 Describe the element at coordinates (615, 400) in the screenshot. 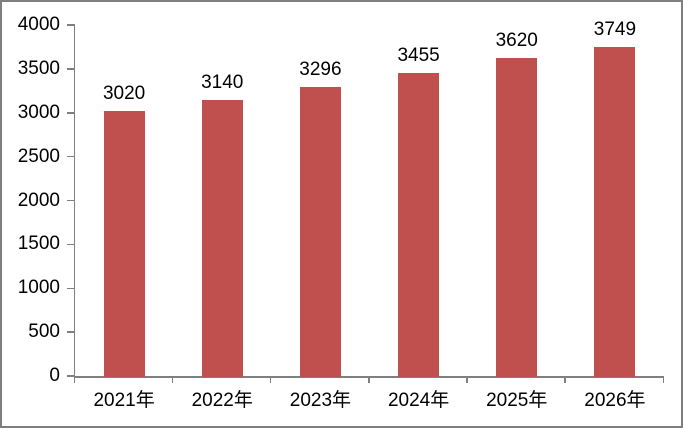

I see `x-tick-label: 2026年` at that location.